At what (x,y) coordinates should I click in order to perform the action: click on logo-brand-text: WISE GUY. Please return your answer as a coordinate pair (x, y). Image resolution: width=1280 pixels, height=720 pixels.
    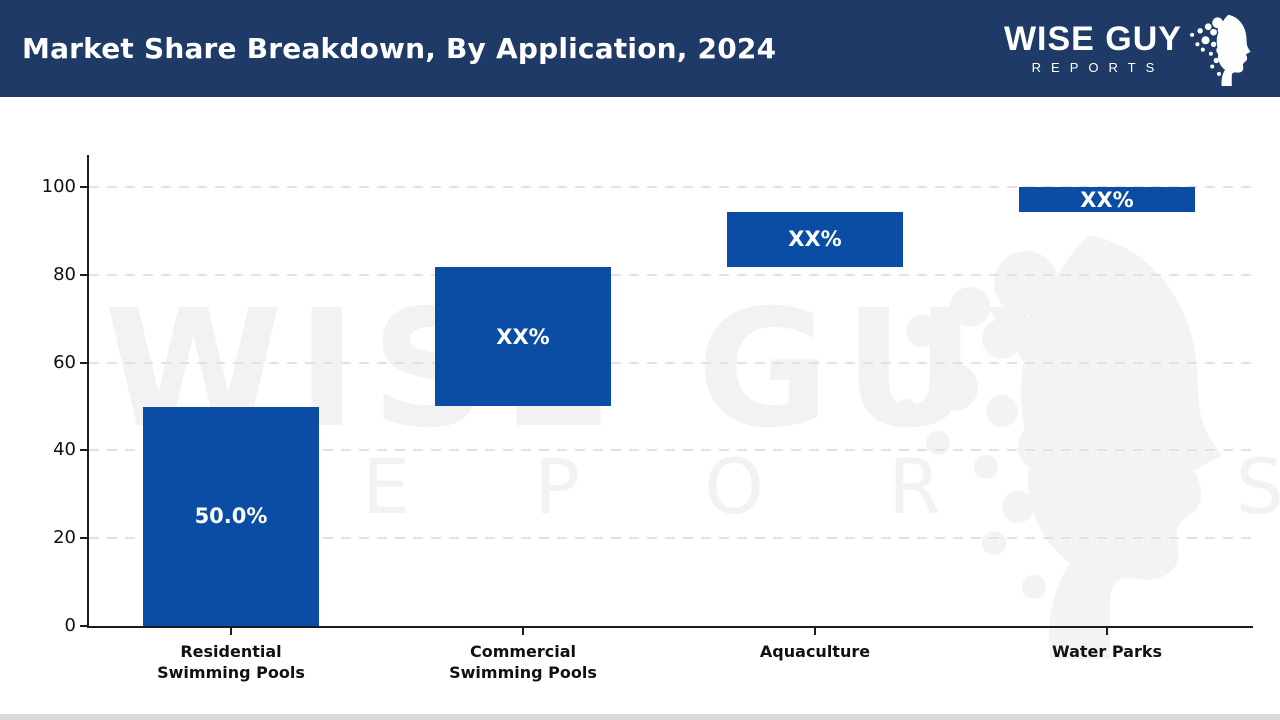
    Looking at the image, I should click on (1092, 39).